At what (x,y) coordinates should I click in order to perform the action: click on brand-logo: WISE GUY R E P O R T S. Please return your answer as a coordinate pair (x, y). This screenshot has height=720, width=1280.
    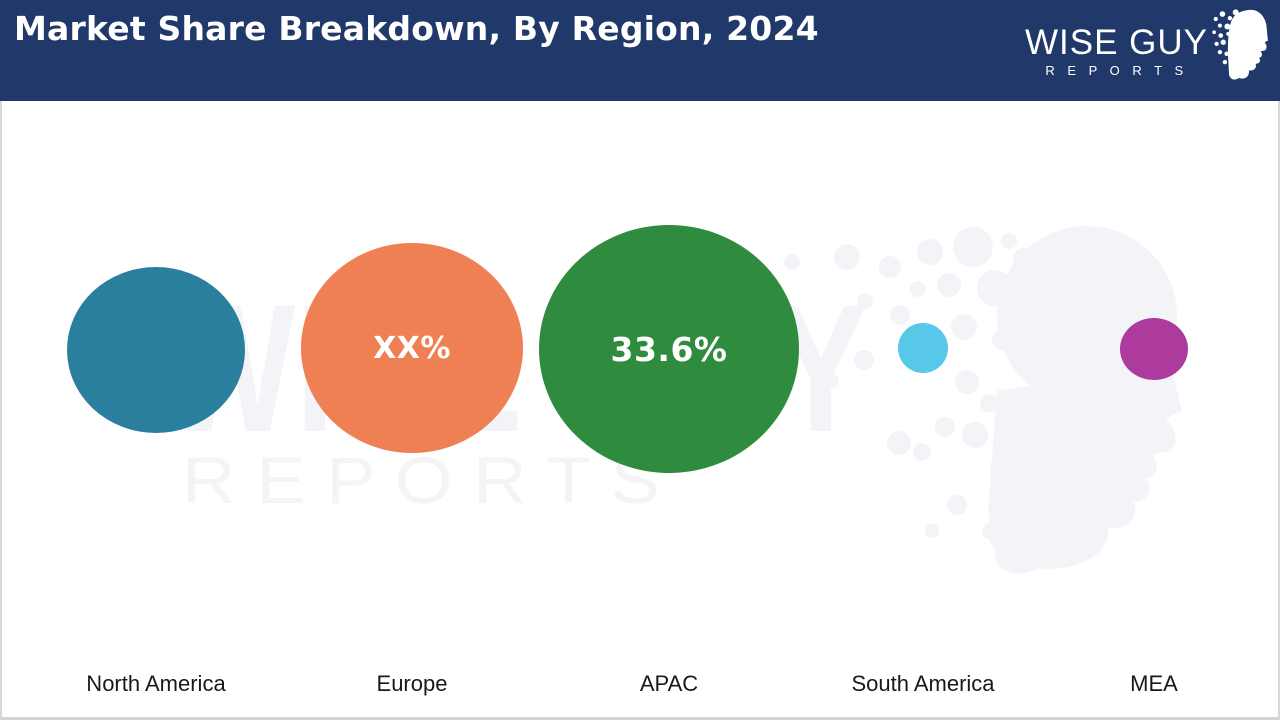
    Looking at the image, I should click on (1146, 48).